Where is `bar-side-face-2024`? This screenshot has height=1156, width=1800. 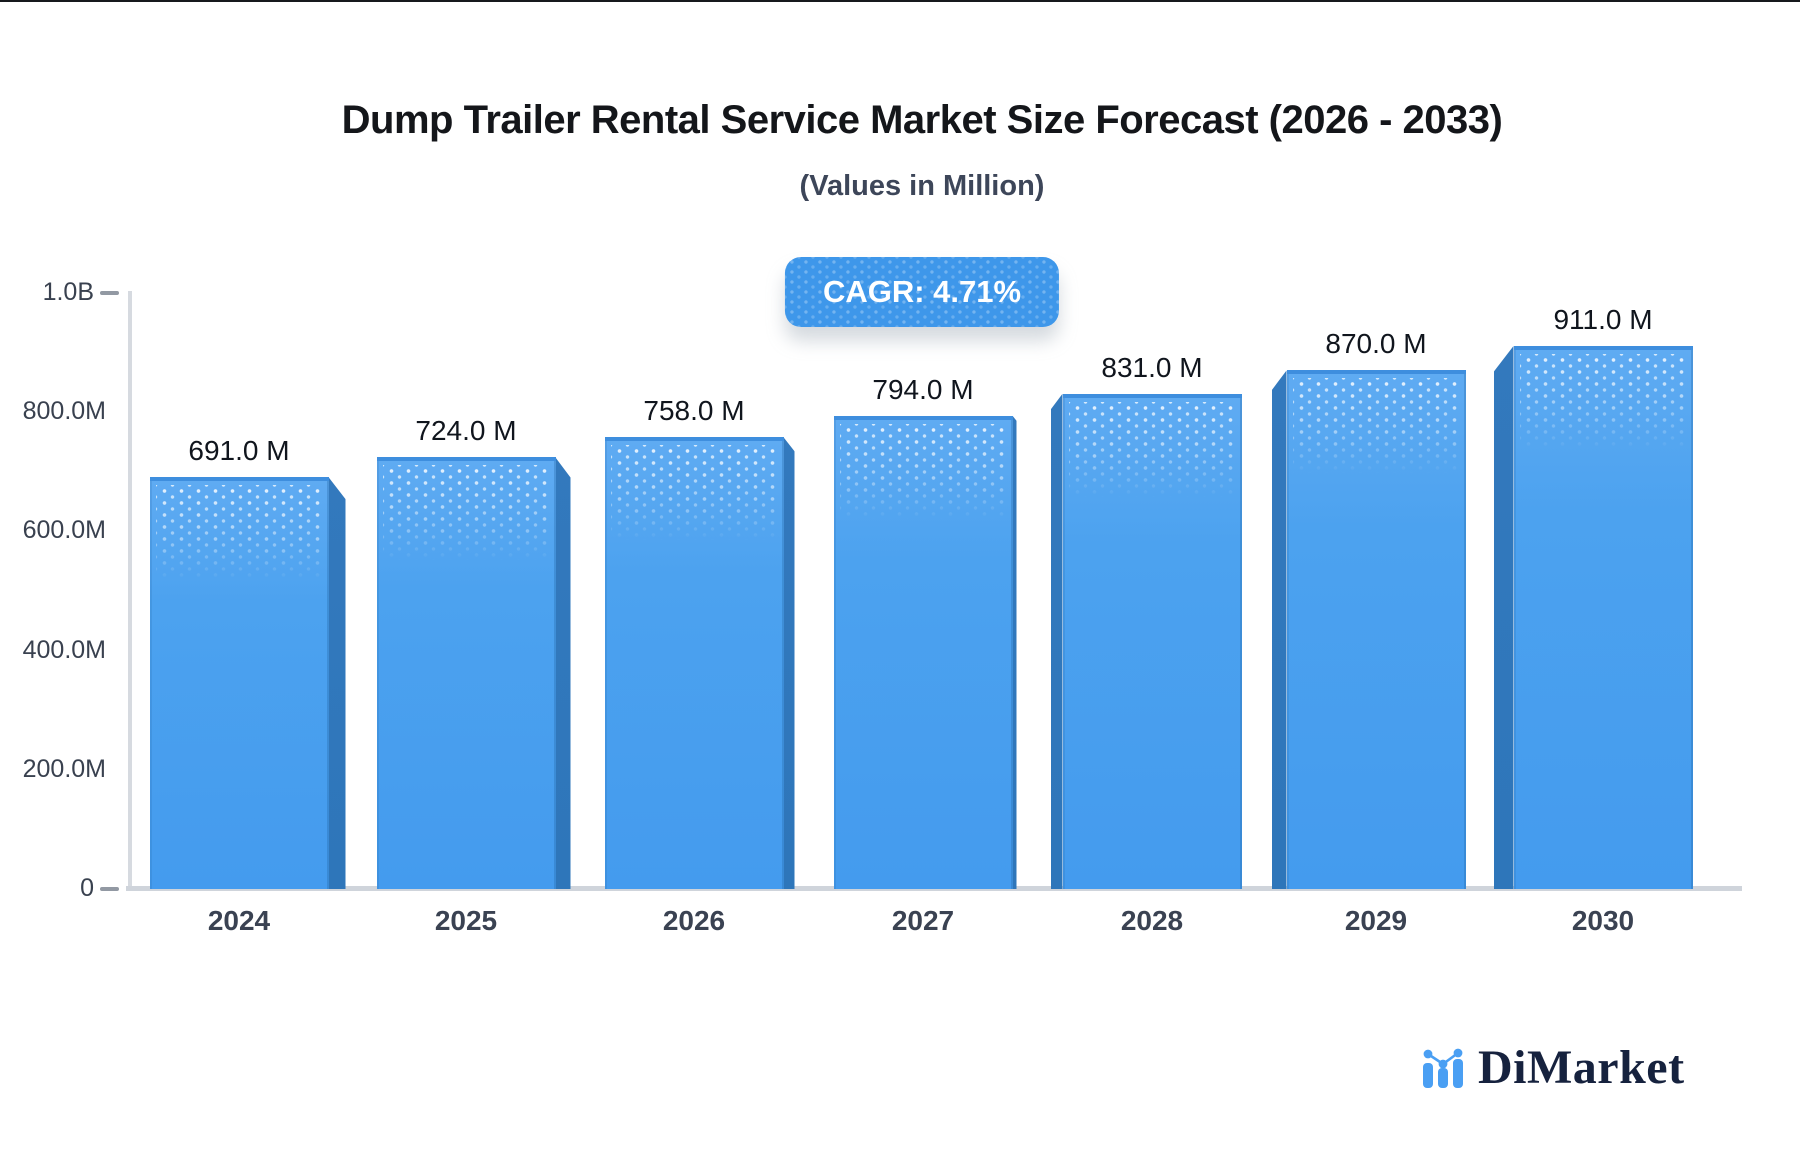
bar-side-face-2024 is located at coordinates (337, 683).